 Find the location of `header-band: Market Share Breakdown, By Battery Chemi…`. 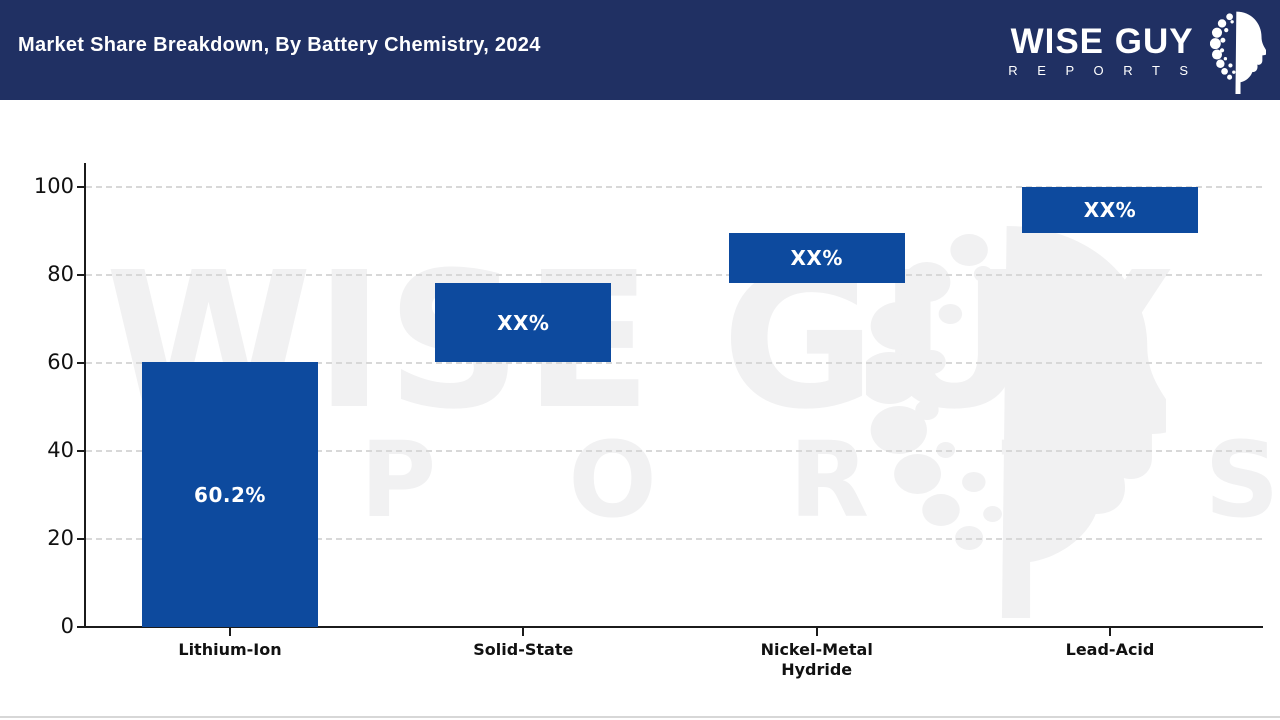

header-band: Market Share Breakdown, By Battery Chemi… is located at coordinates (640, 50).